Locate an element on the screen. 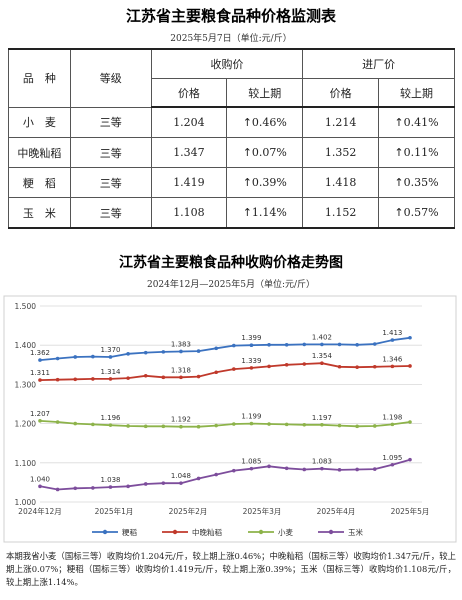  x-tick-label: 2025年4月 is located at coordinates (336, 511).